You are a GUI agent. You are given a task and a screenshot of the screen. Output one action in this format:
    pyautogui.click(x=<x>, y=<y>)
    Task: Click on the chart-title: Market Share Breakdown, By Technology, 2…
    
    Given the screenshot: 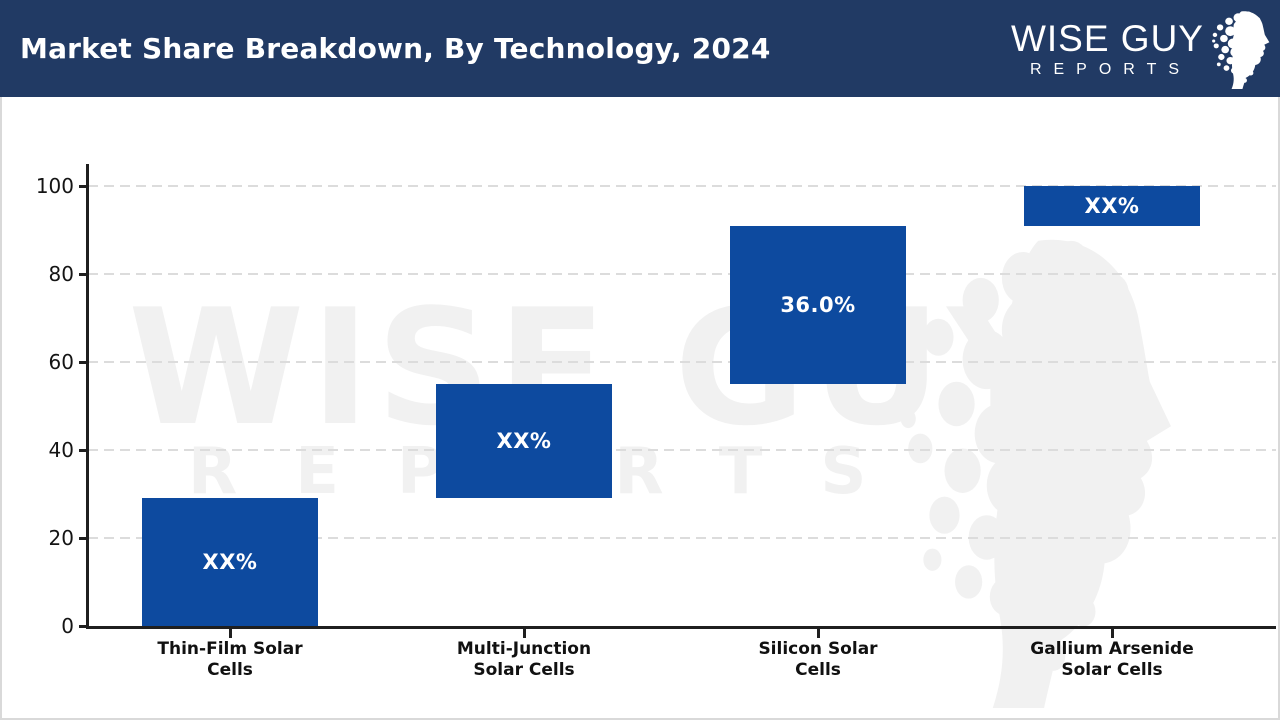 What is the action you would take?
    pyautogui.click(x=395, y=48)
    